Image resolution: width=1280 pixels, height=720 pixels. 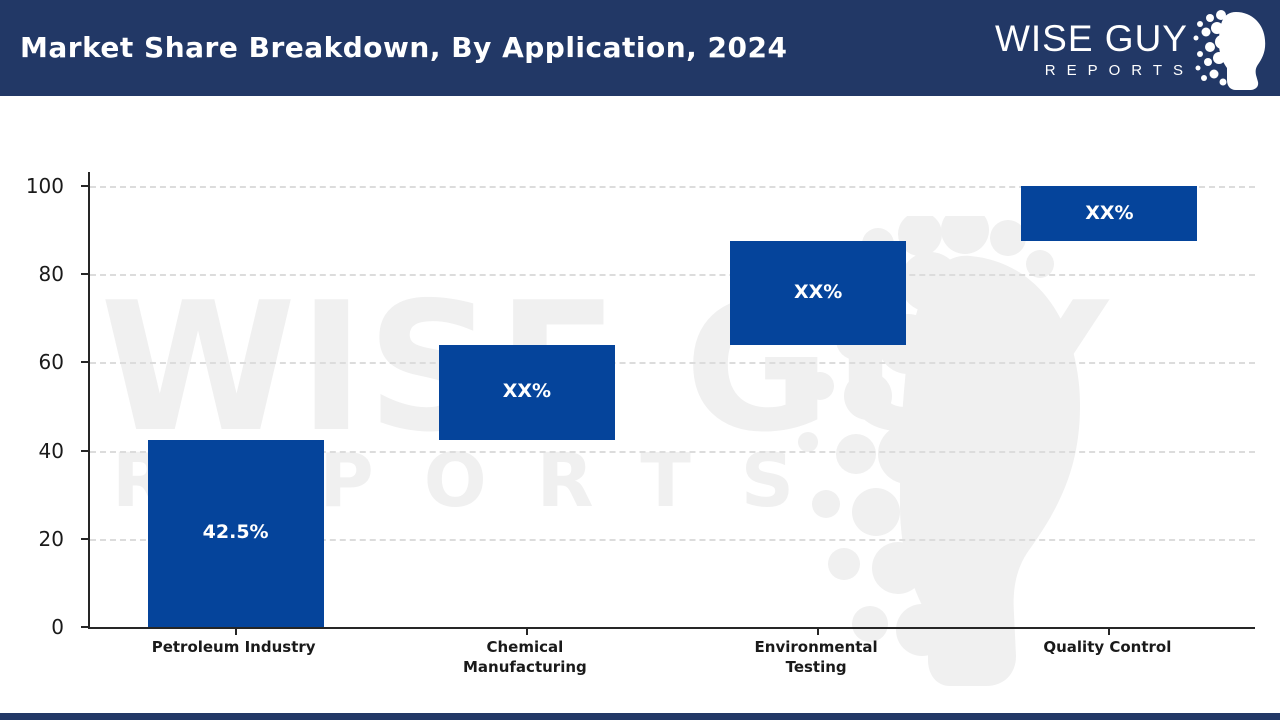 I want to click on category-label-text: Petroleum Industry, so click(x=233, y=647).